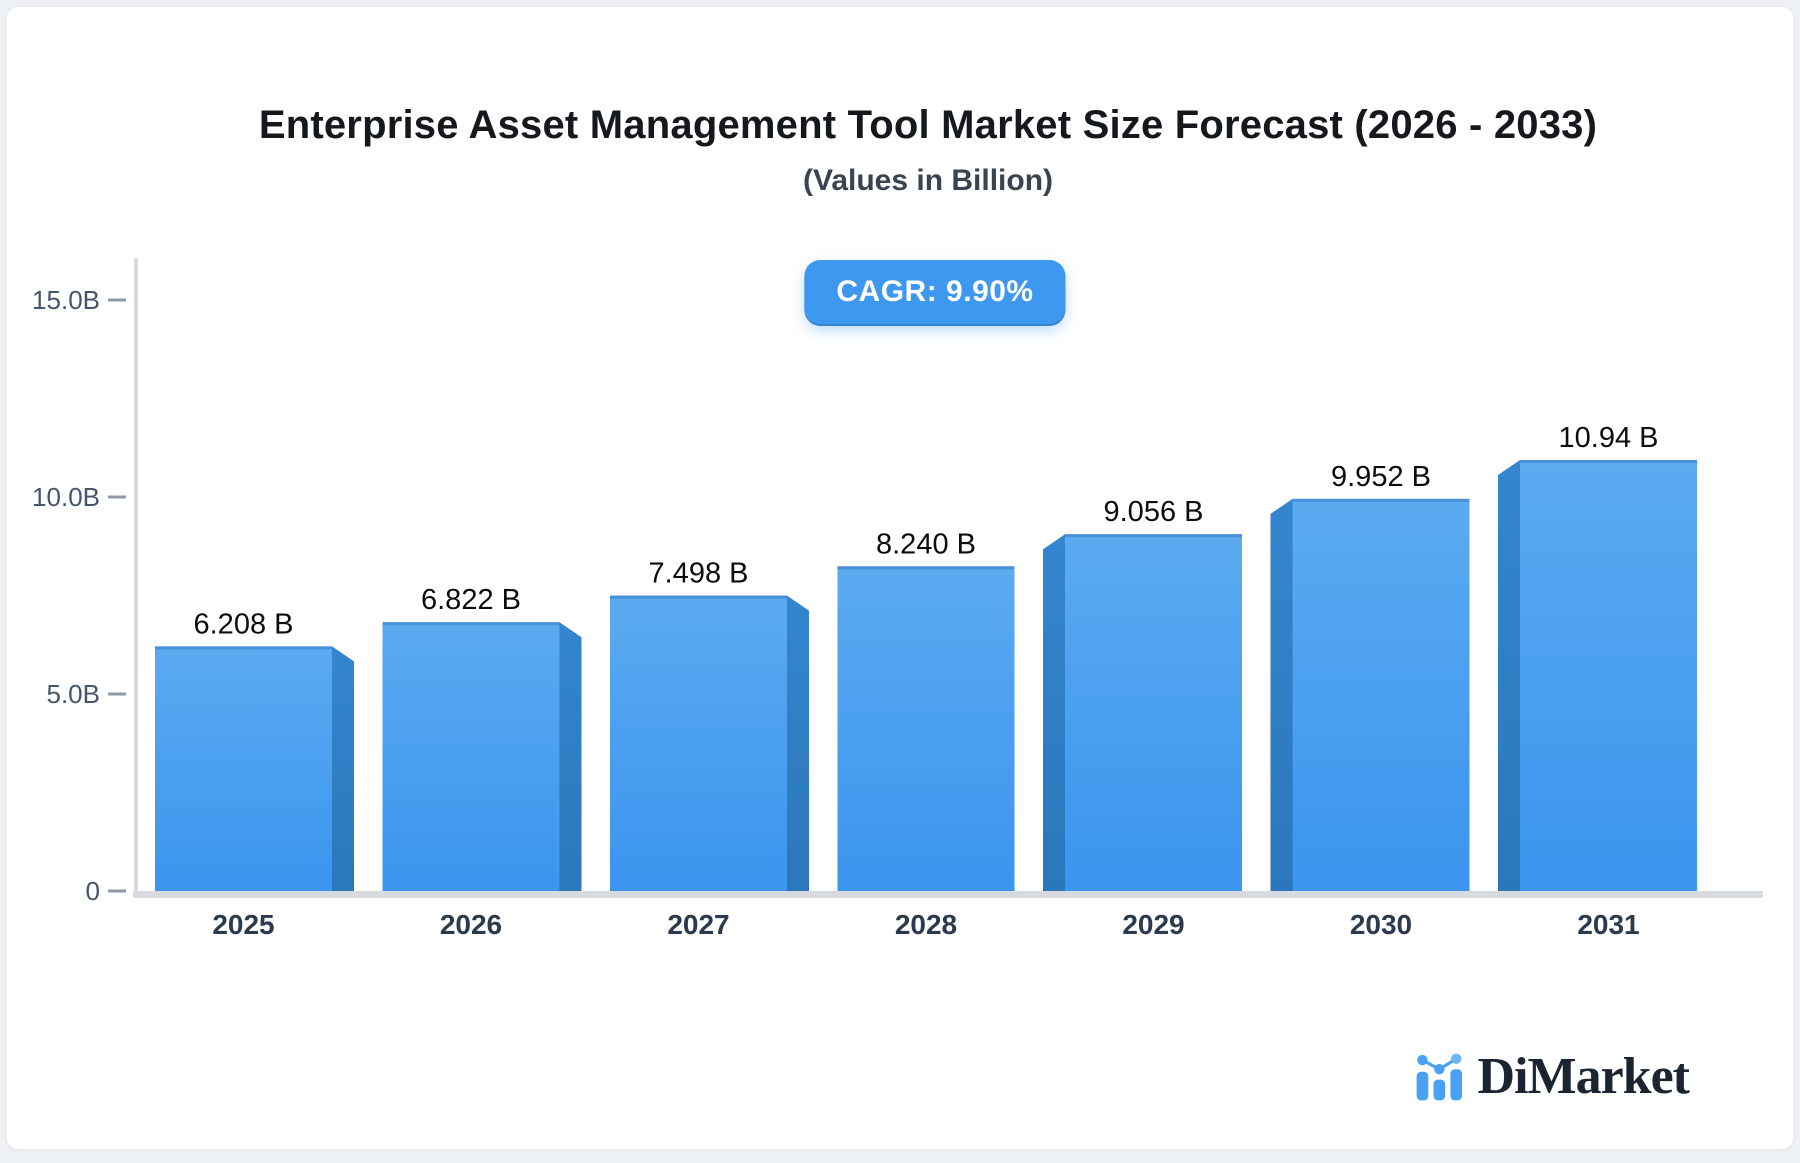 This screenshot has width=1800, height=1163. What do you see at coordinates (948, 894) in the screenshot?
I see `x-axis-line` at bounding box center [948, 894].